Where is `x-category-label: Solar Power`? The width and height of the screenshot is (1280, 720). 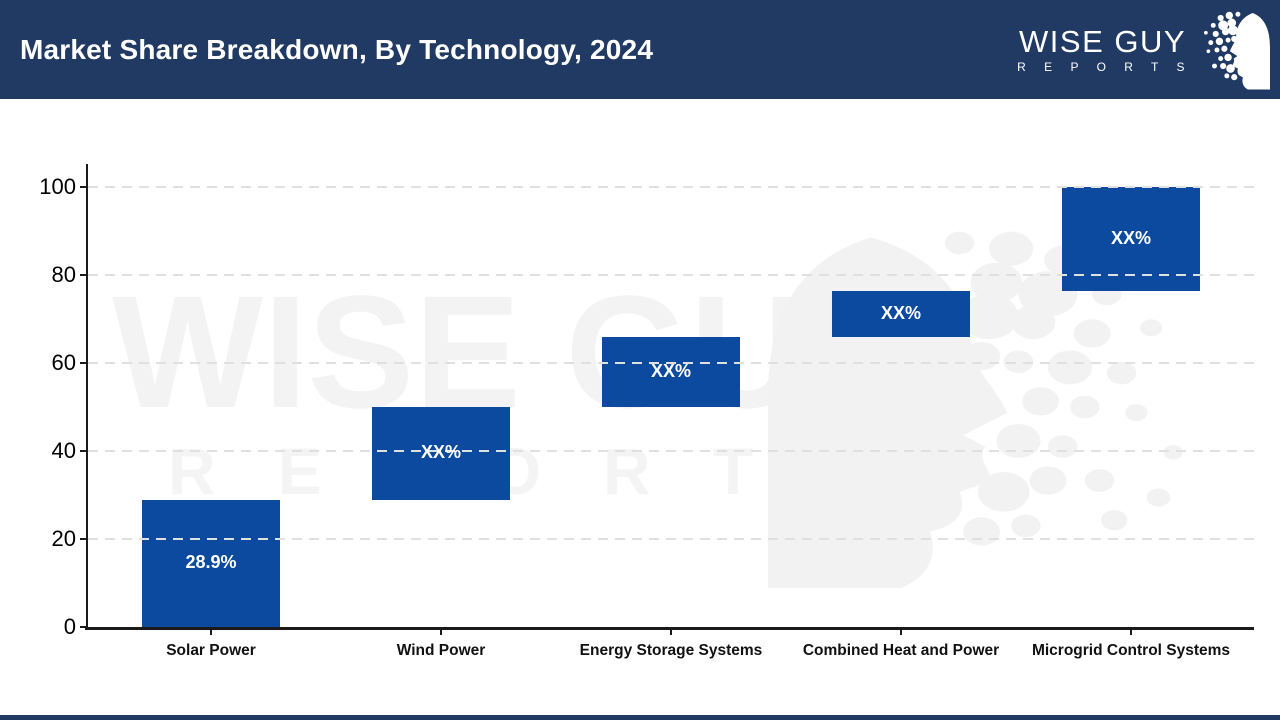
x-category-label: Solar Power is located at coordinates (211, 650).